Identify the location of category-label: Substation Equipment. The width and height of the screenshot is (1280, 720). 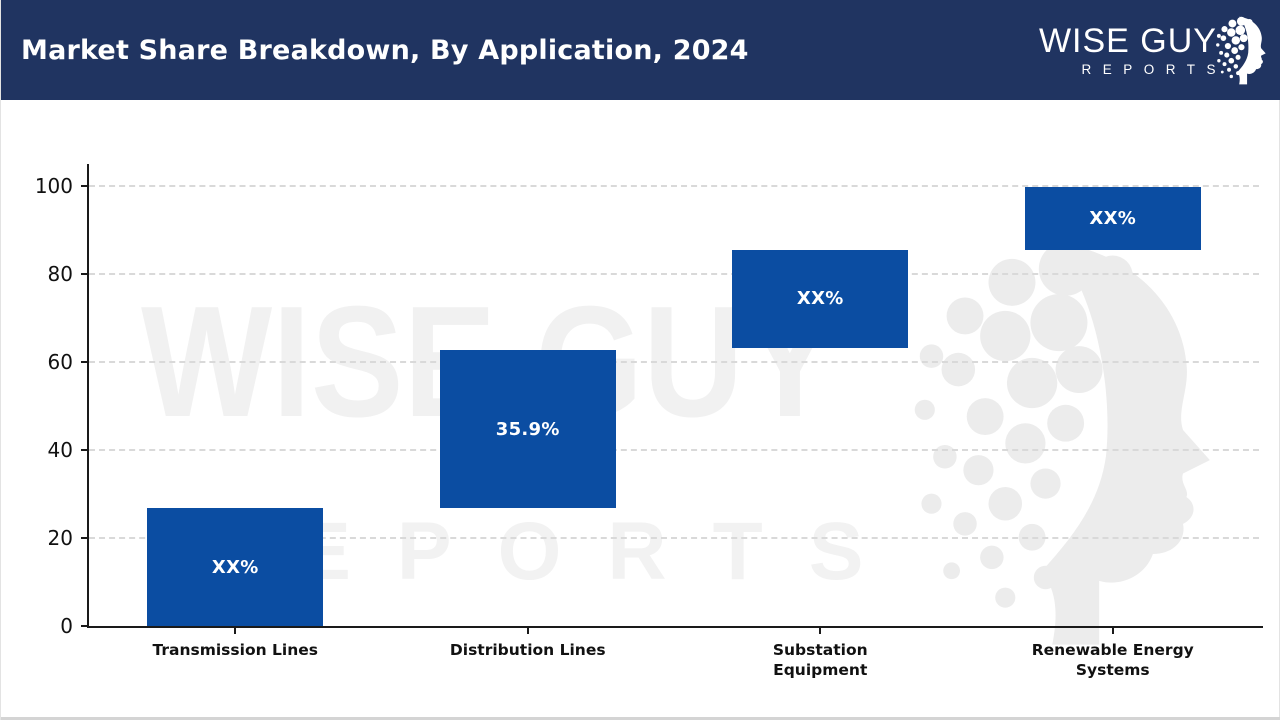
(820, 660).